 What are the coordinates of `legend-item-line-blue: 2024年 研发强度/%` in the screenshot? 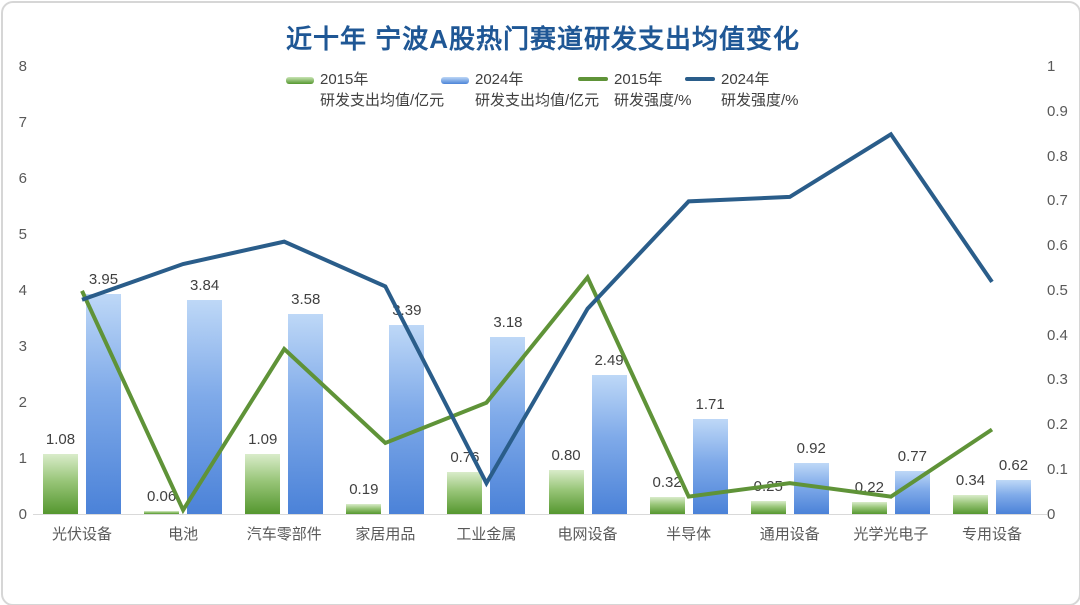 It's located at (742, 90).